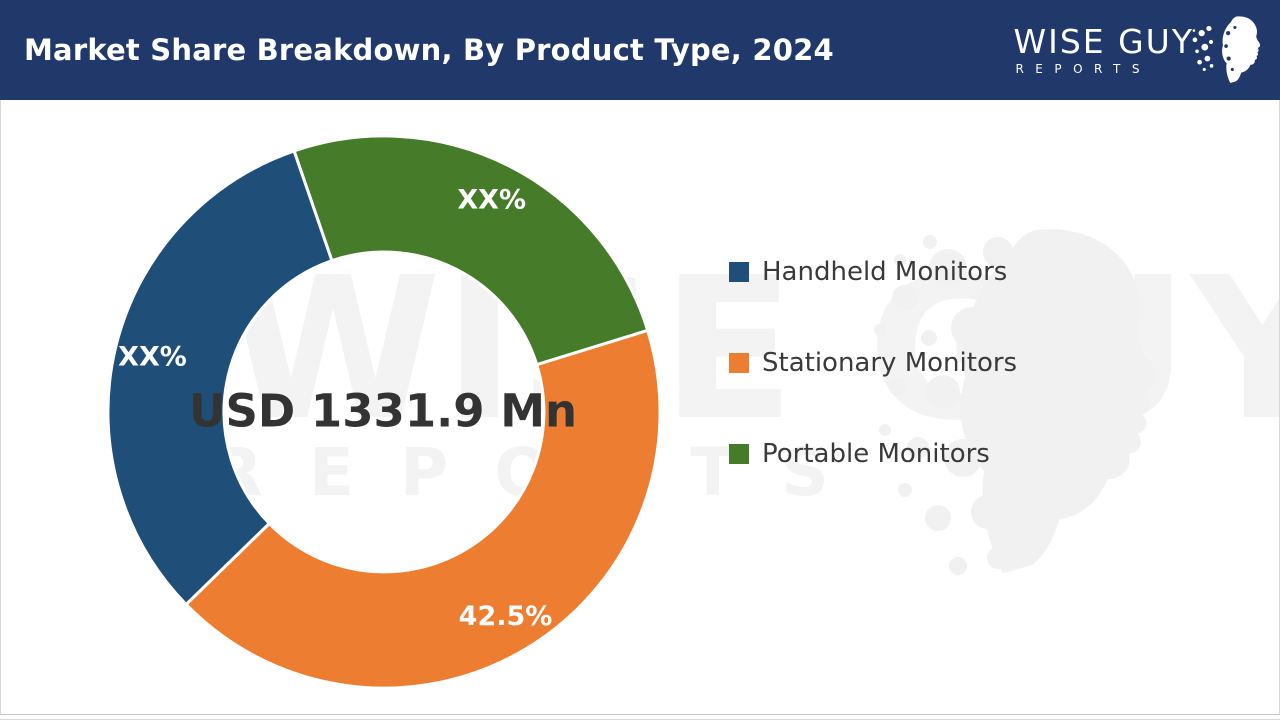 Image resolution: width=1280 pixels, height=720 pixels. I want to click on legend-item-handheld-monitors: Handheld Monitors, so click(868, 272).